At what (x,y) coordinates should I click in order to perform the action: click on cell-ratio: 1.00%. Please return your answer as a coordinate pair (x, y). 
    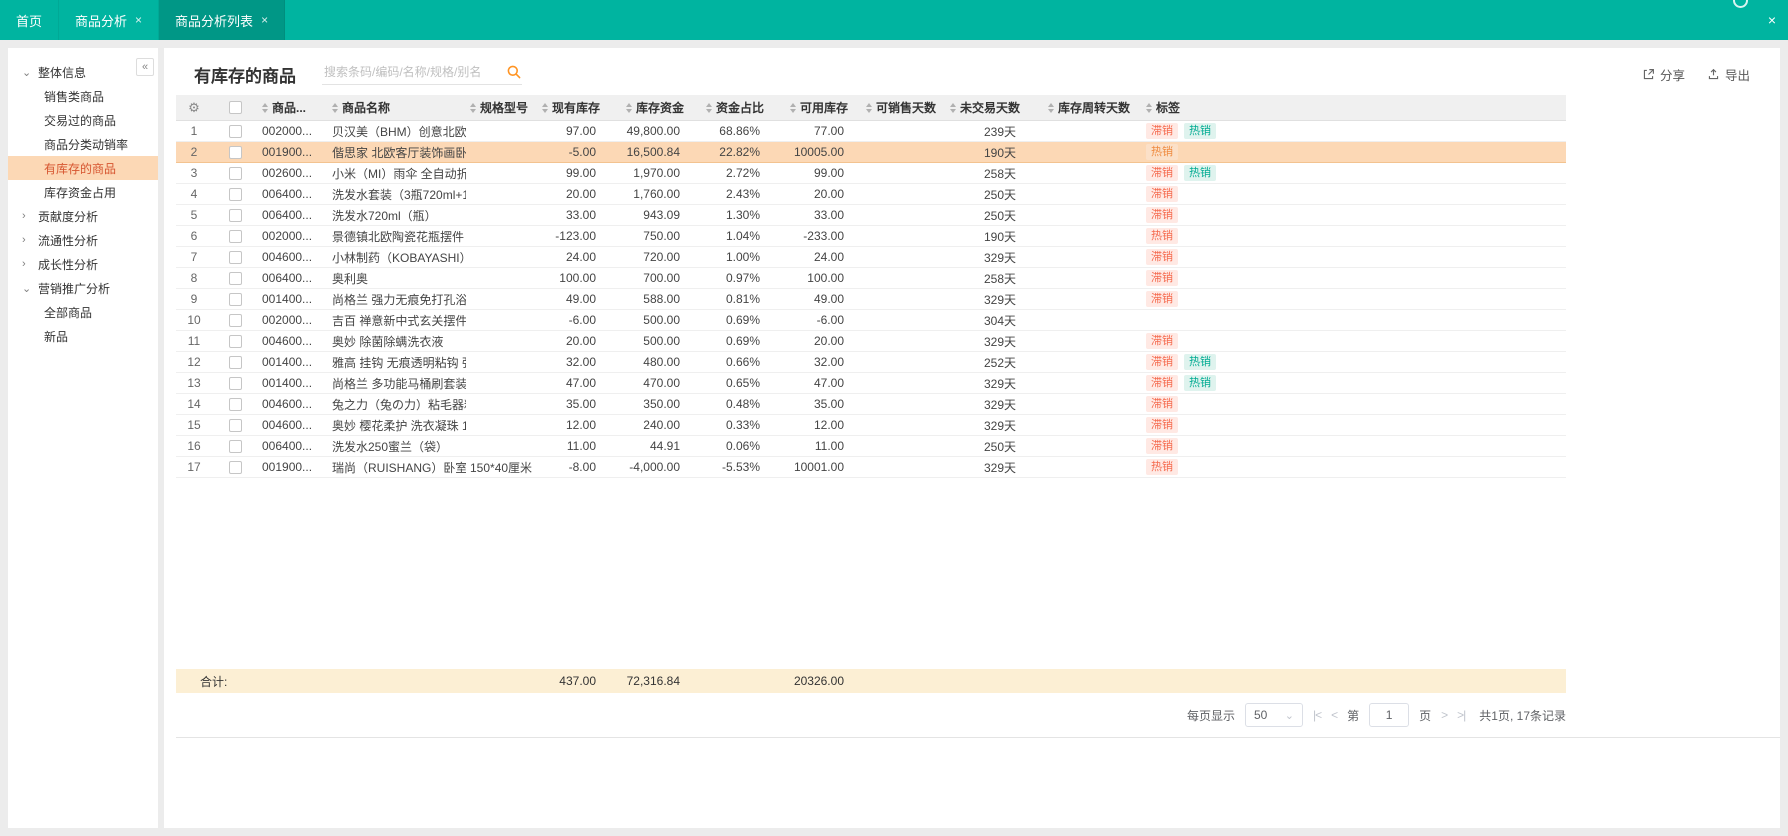
    Looking at the image, I should click on (742, 257).